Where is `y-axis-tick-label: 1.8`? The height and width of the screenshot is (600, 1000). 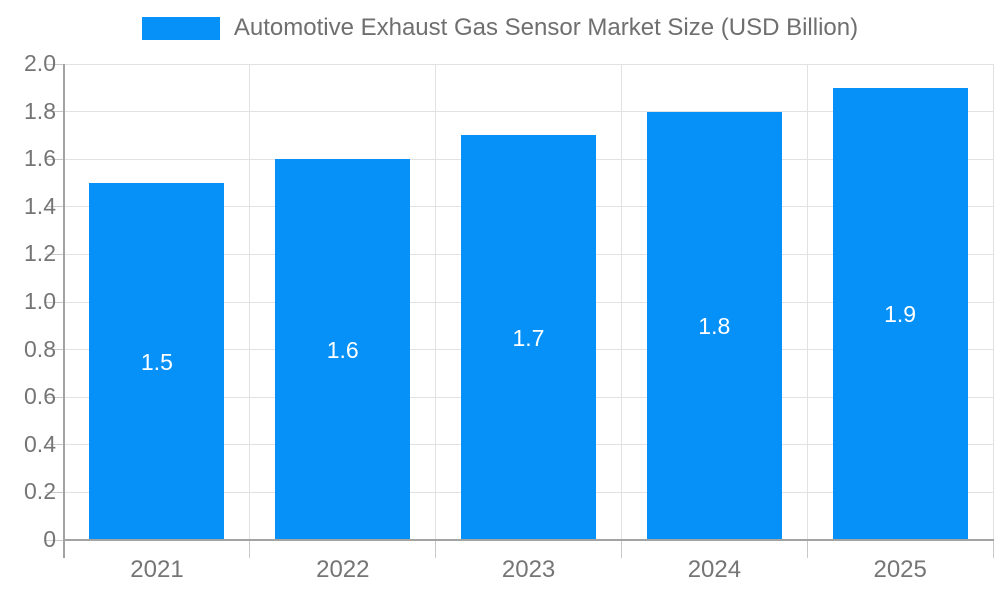
y-axis-tick-label: 1.8 is located at coordinates (40, 110).